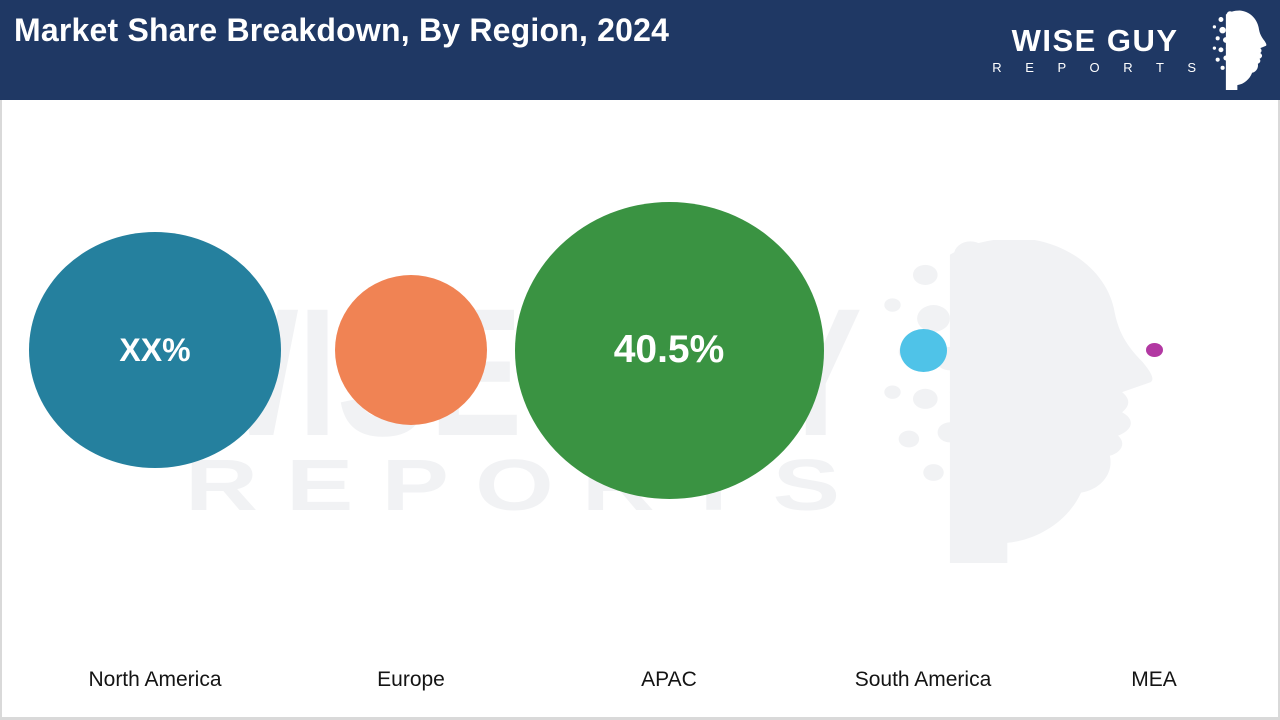 The height and width of the screenshot is (720, 1280). Describe the element at coordinates (1154, 350) in the screenshot. I see `bubble-mea` at that location.